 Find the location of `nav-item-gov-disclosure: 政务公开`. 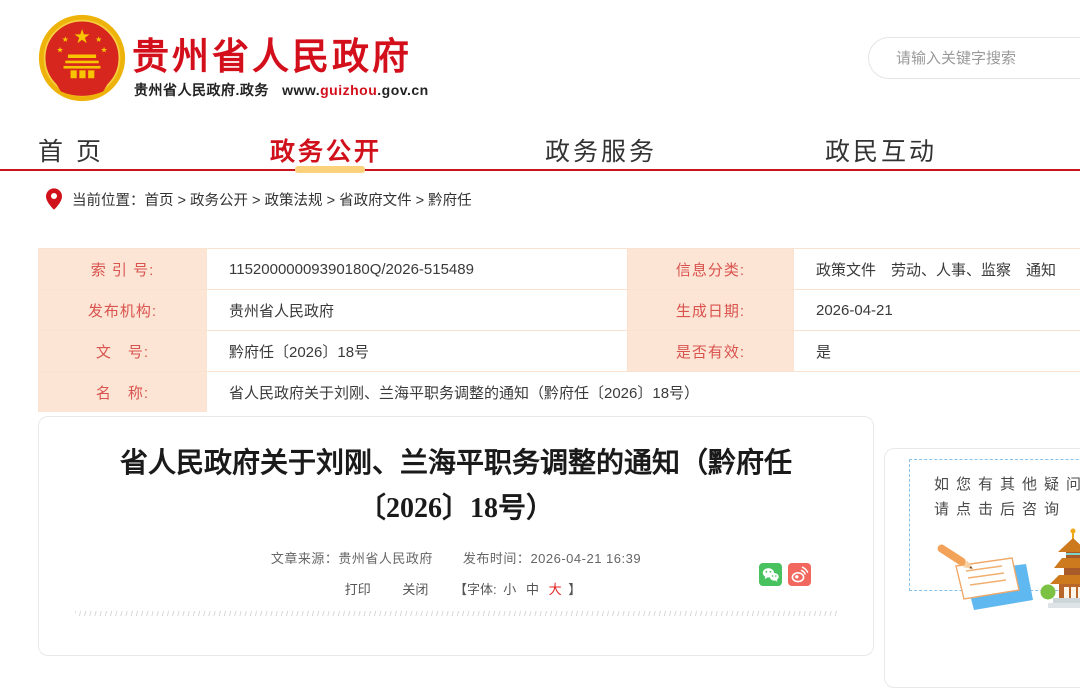

nav-item-gov-disclosure: 政务公开 is located at coordinates (326, 152).